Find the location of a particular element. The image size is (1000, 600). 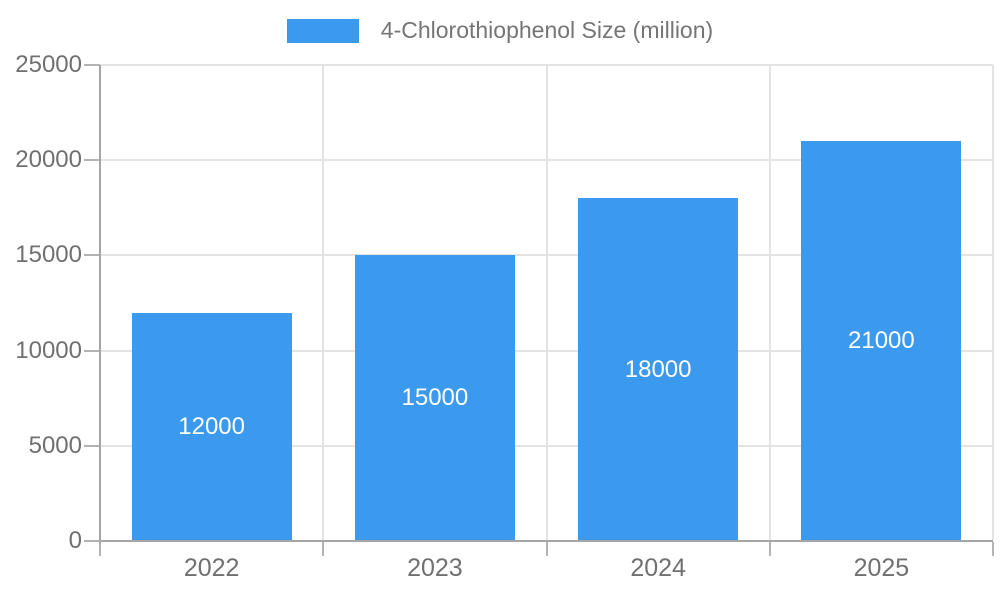

bar-2024 is located at coordinates (658, 369).